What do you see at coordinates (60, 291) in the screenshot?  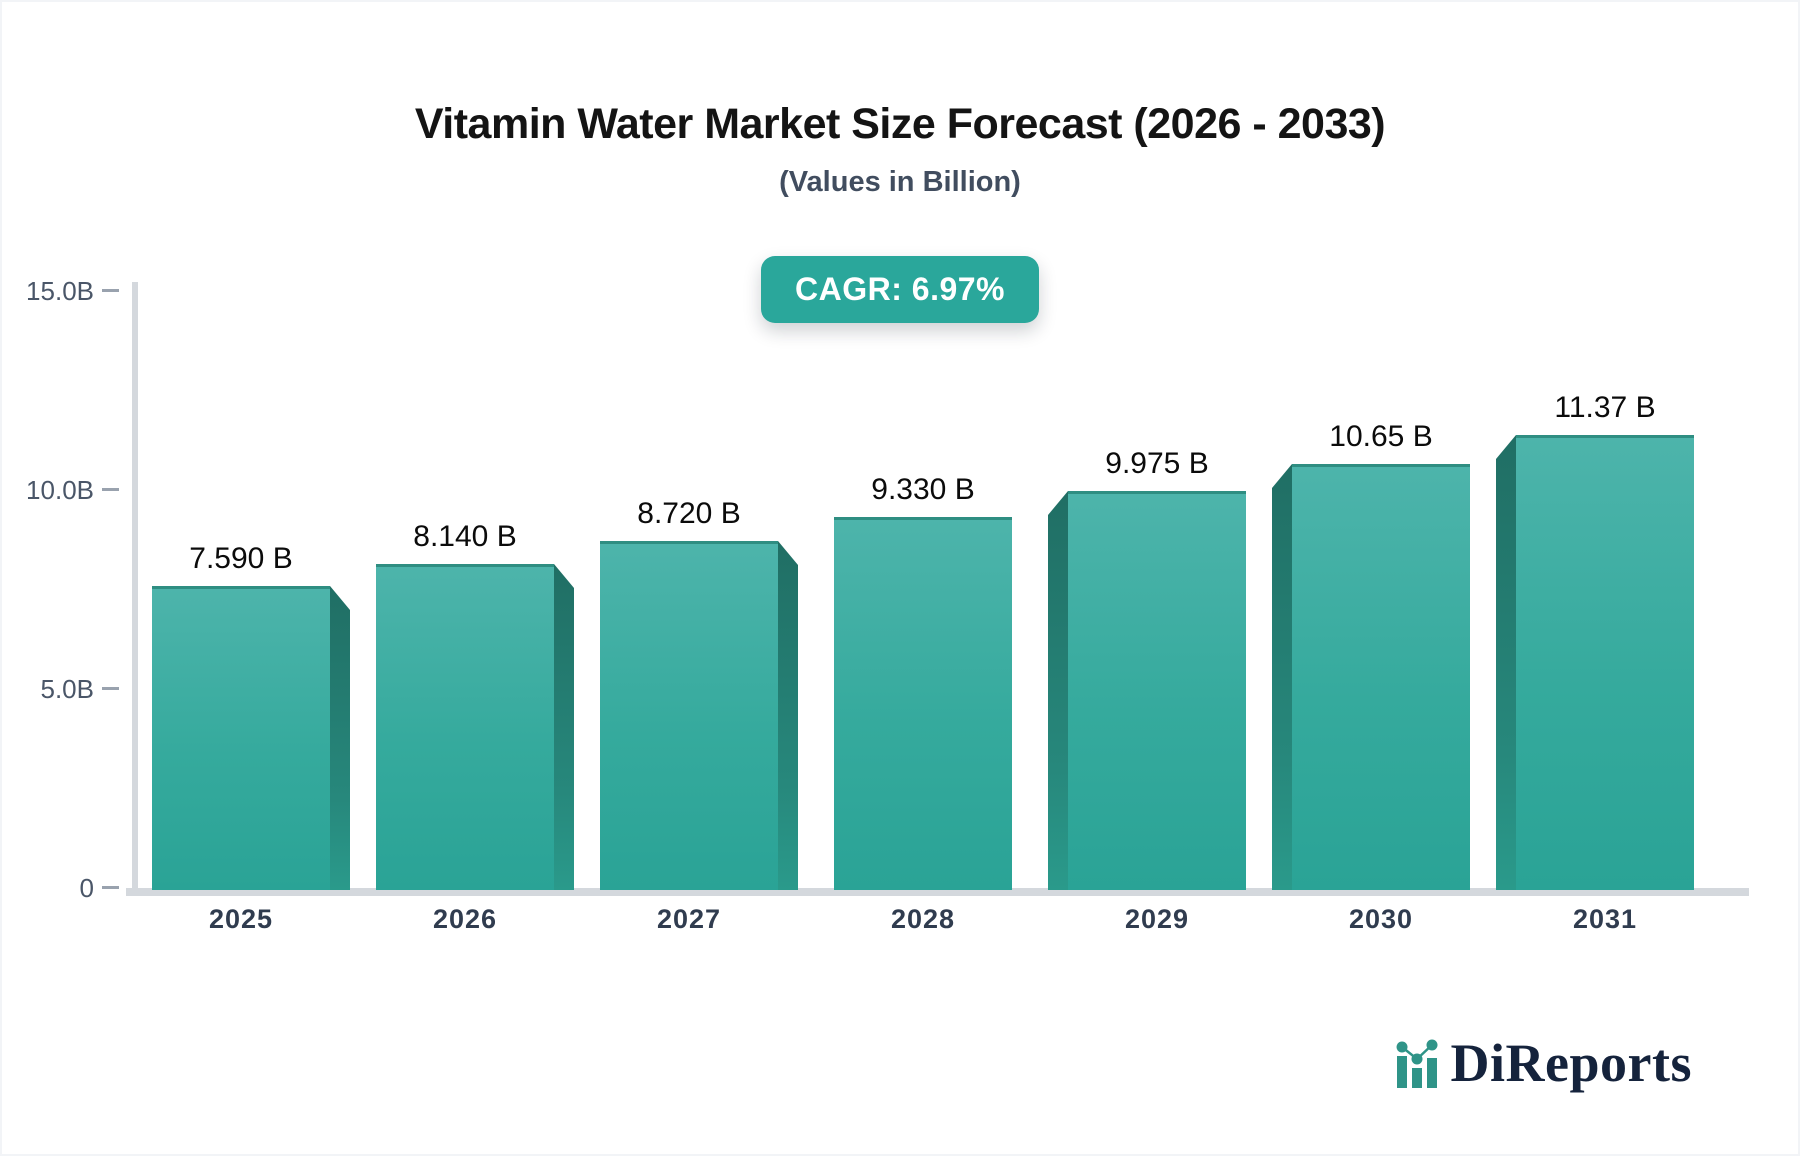 I see `y-tick-label-15.0B: 15.0B` at bounding box center [60, 291].